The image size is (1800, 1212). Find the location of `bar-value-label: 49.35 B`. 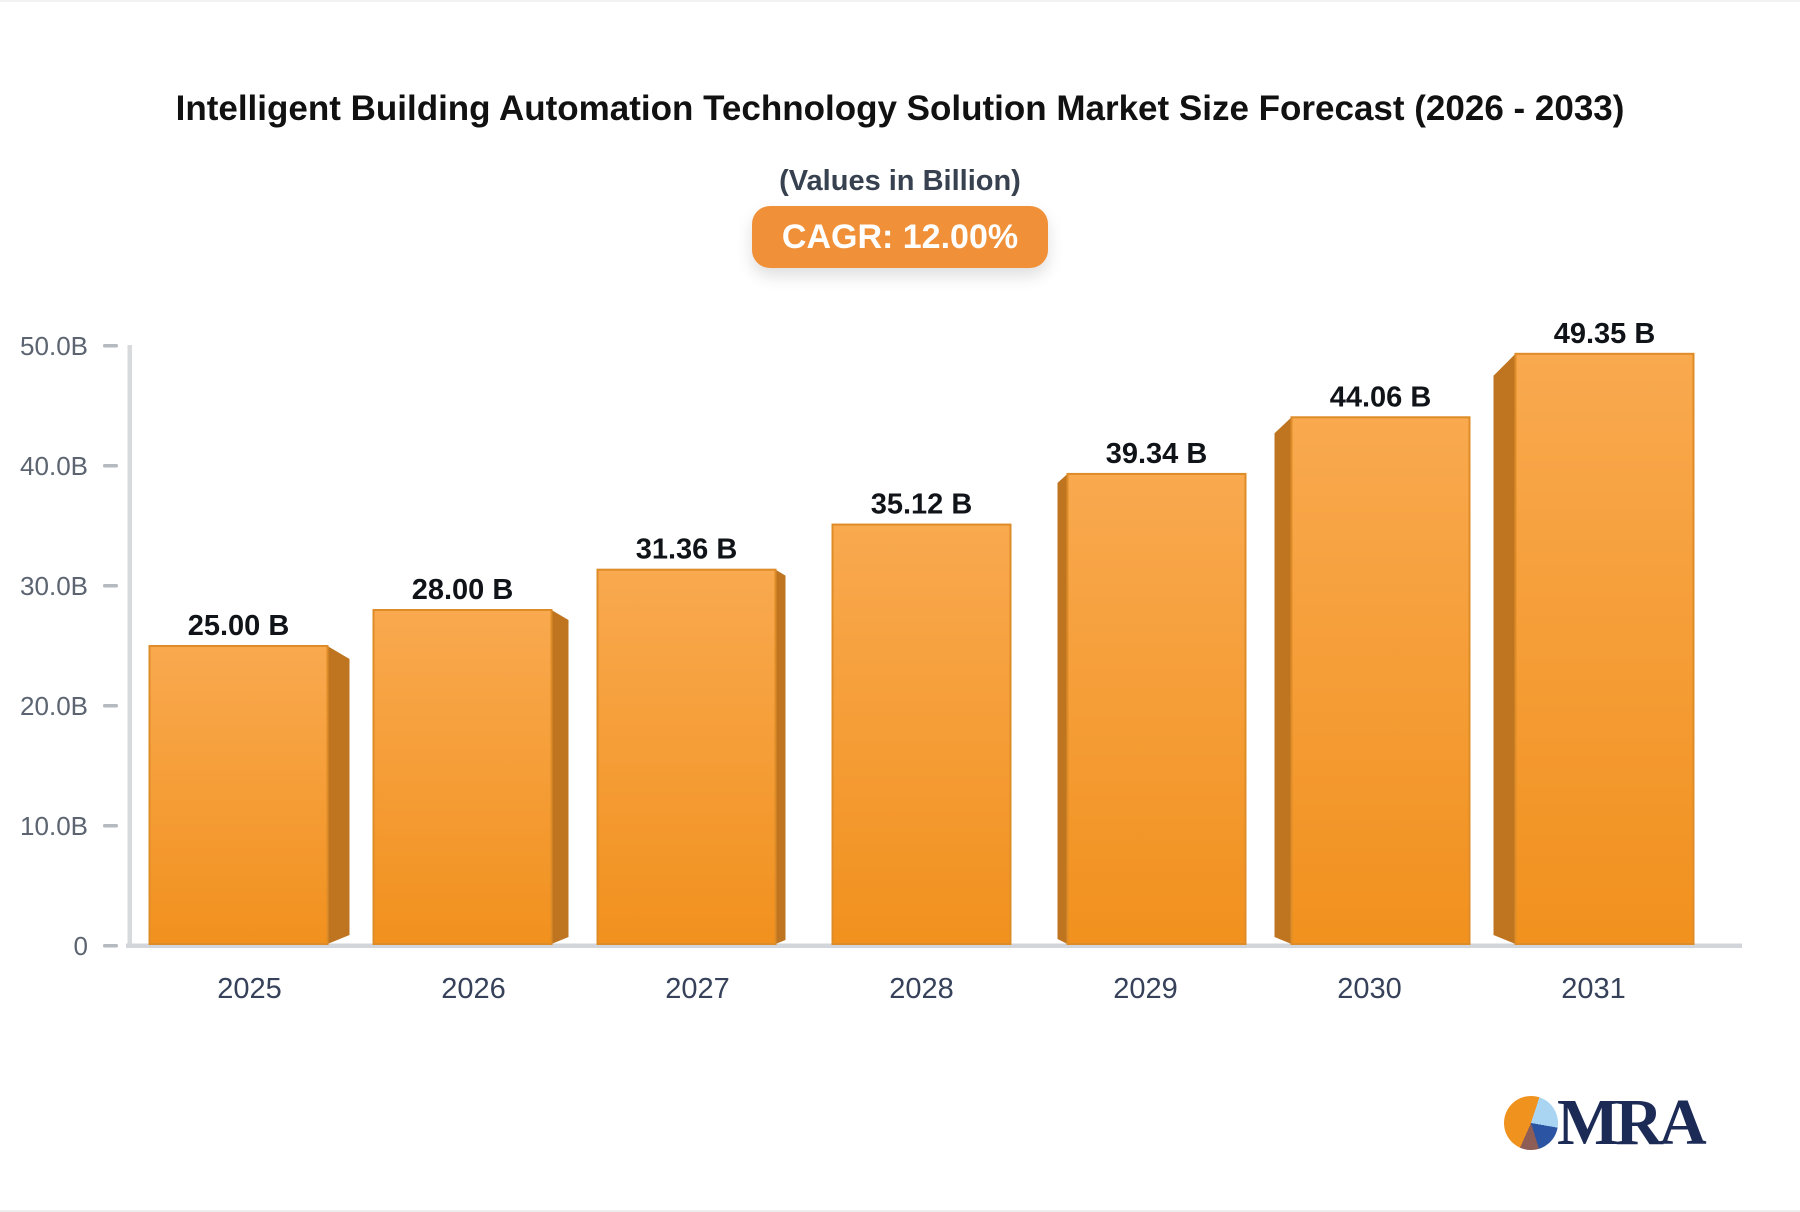

bar-value-label: 49.35 B is located at coordinates (1605, 334).